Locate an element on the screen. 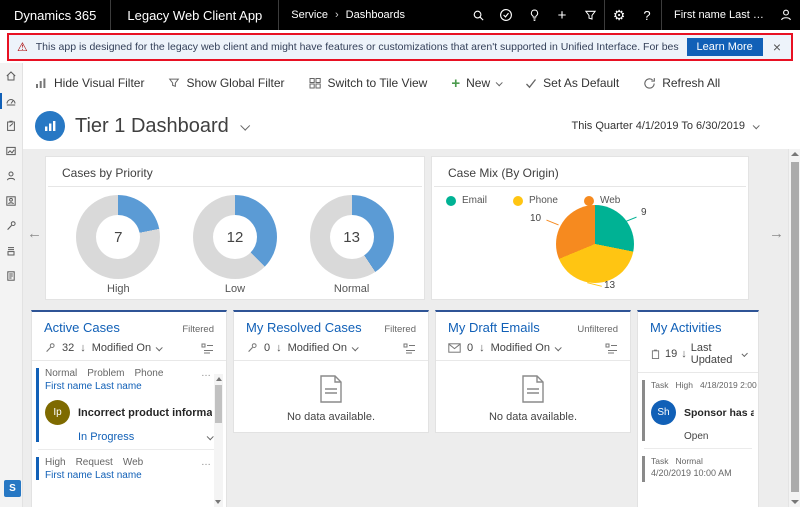  status-link: In Progress is located at coordinates (106, 437).